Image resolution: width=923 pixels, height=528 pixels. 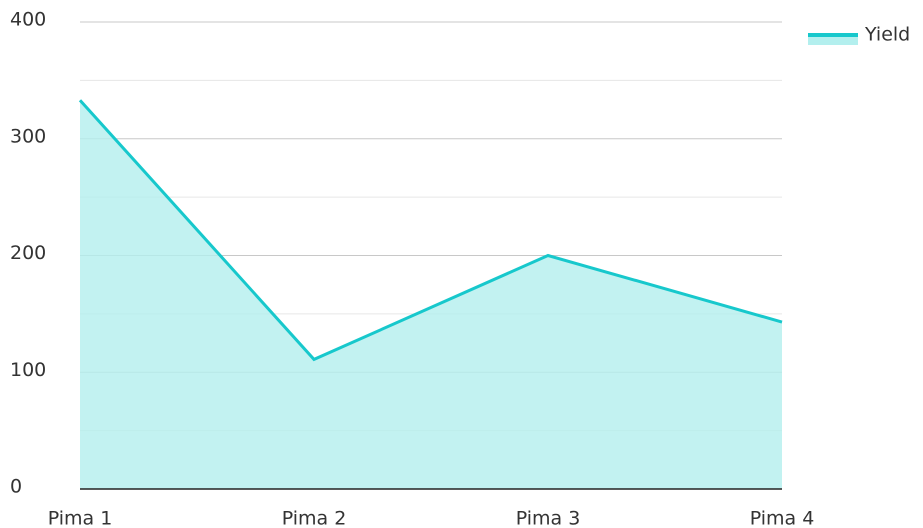 I want to click on y-tick-label: 200, so click(x=28, y=253).